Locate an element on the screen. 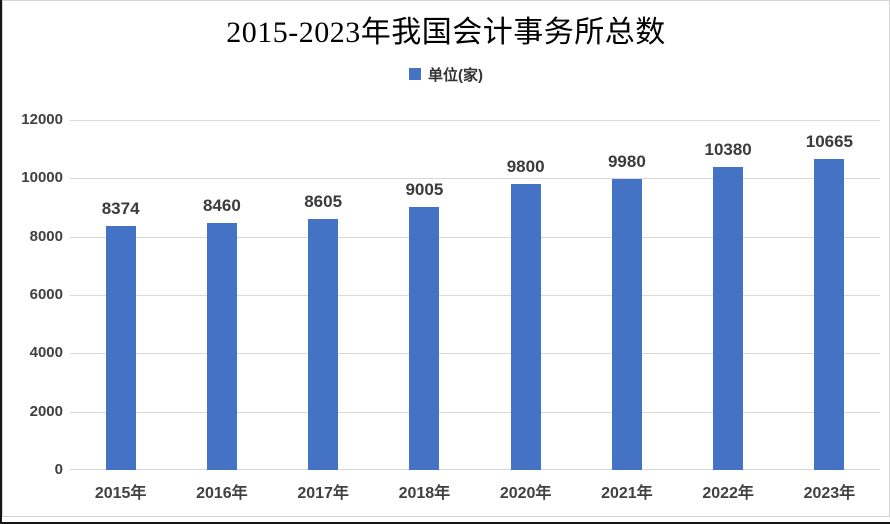 This screenshot has height=524, width=890. bar-group: 8460 is located at coordinates (221, 295).